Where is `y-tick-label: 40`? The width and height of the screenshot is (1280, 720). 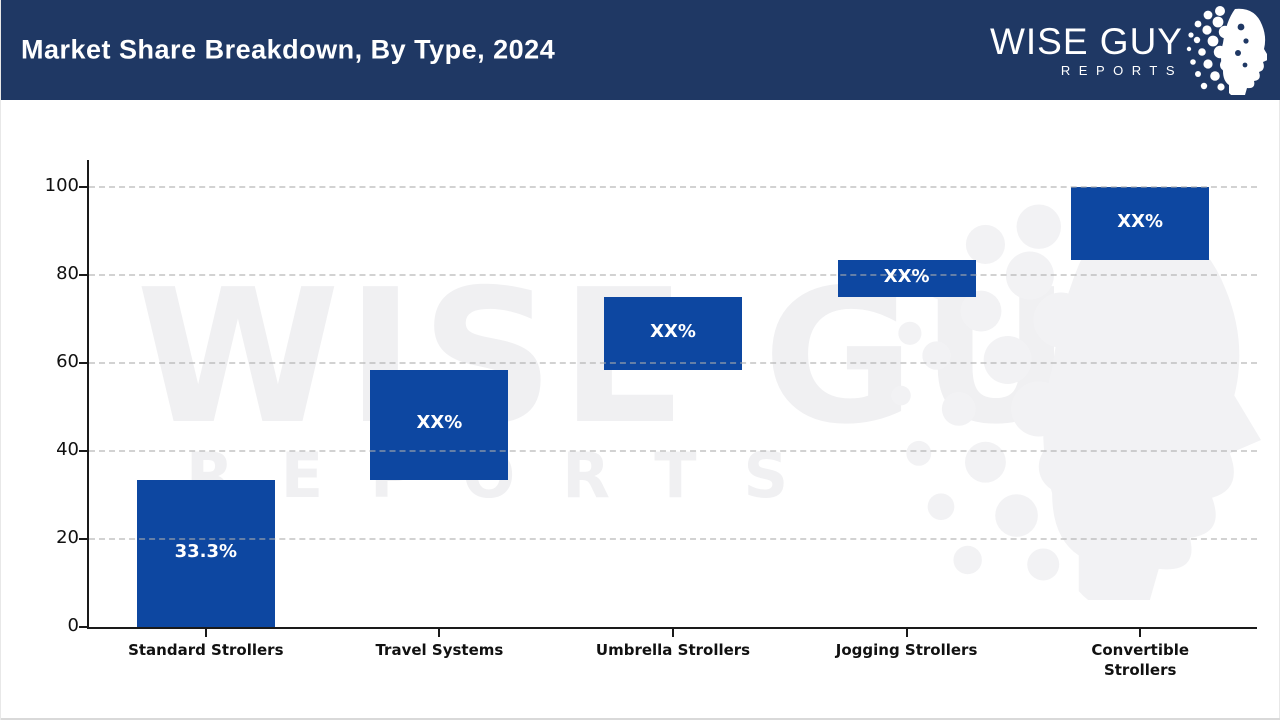 y-tick-label: 40 is located at coordinates (67, 449).